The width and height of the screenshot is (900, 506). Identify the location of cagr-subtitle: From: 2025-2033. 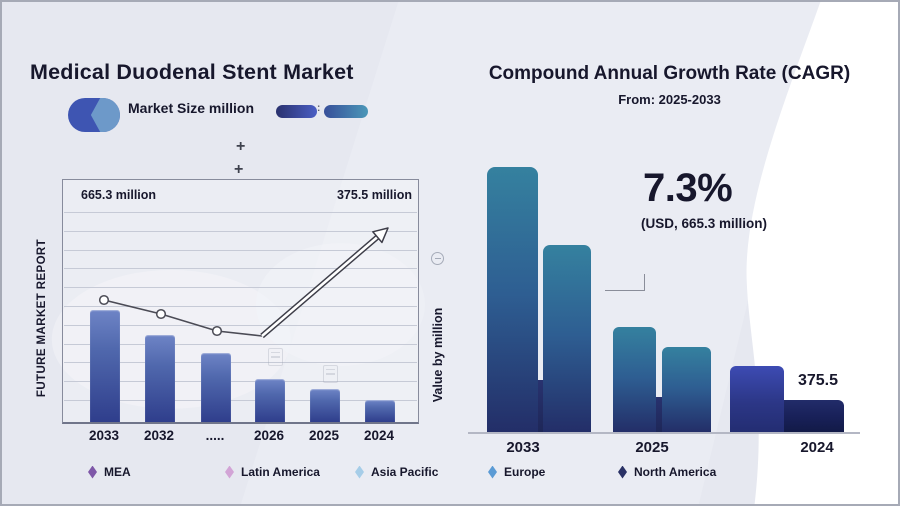
(669, 99).